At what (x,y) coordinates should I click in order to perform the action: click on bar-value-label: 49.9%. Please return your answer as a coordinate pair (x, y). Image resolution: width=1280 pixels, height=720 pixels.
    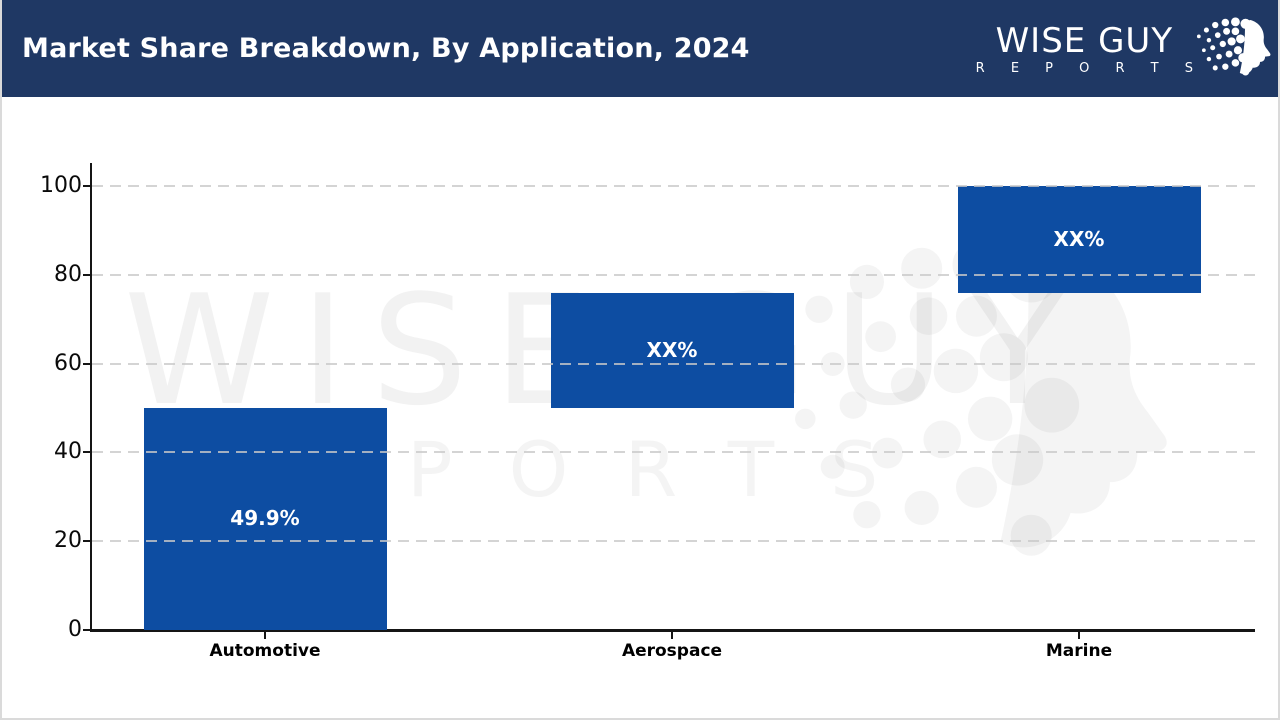
    Looking at the image, I should click on (265, 518).